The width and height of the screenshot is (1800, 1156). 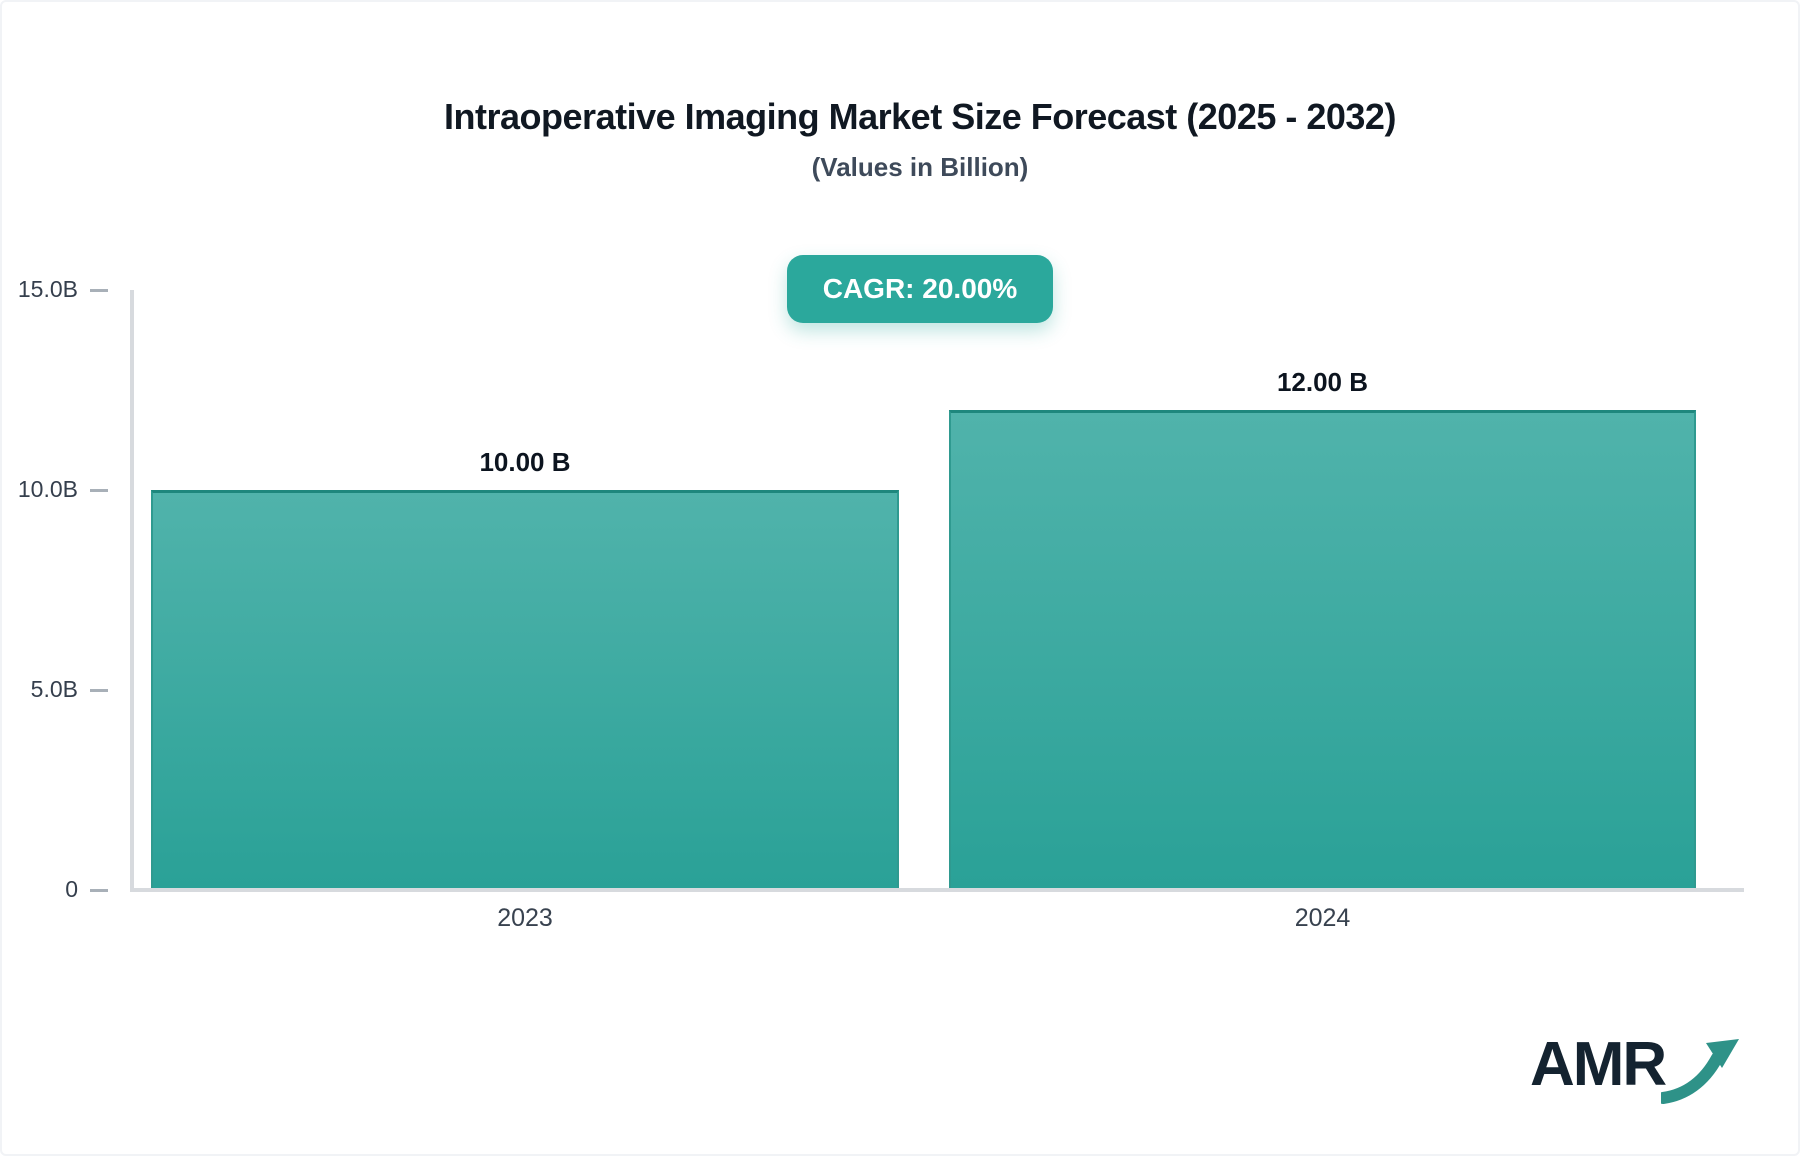 I want to click on y-axis-tick-label: 10.0B, so click(x=47, y=489).